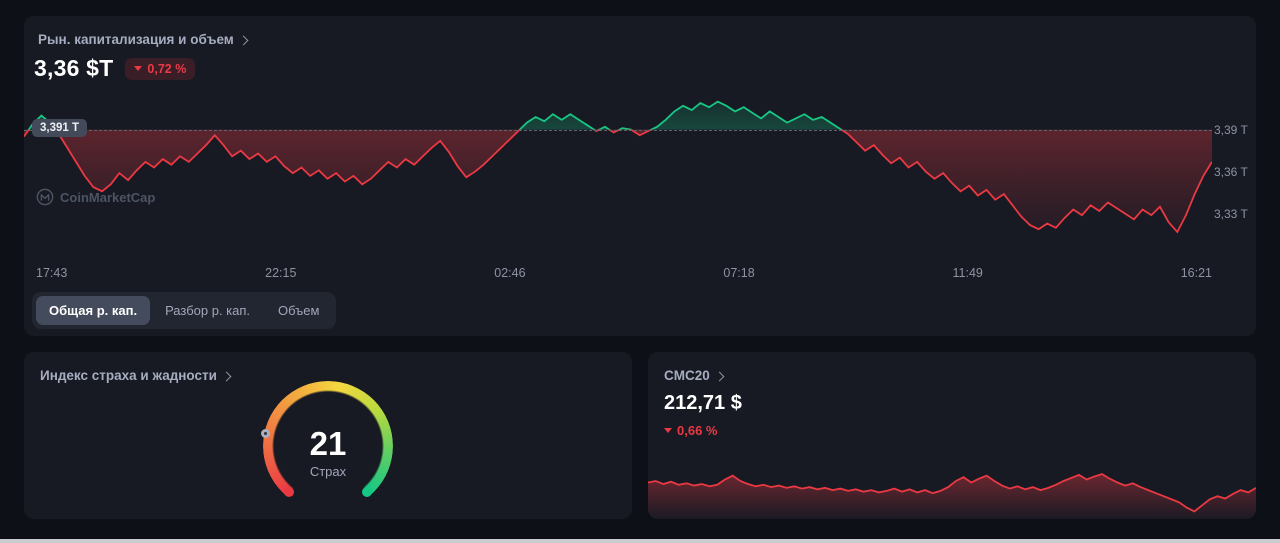  What do you see at coordinates (1231, 214) in the screenshot?
I see `y-axis-tick: 3,33 T` at bounding box center [1231, 214].